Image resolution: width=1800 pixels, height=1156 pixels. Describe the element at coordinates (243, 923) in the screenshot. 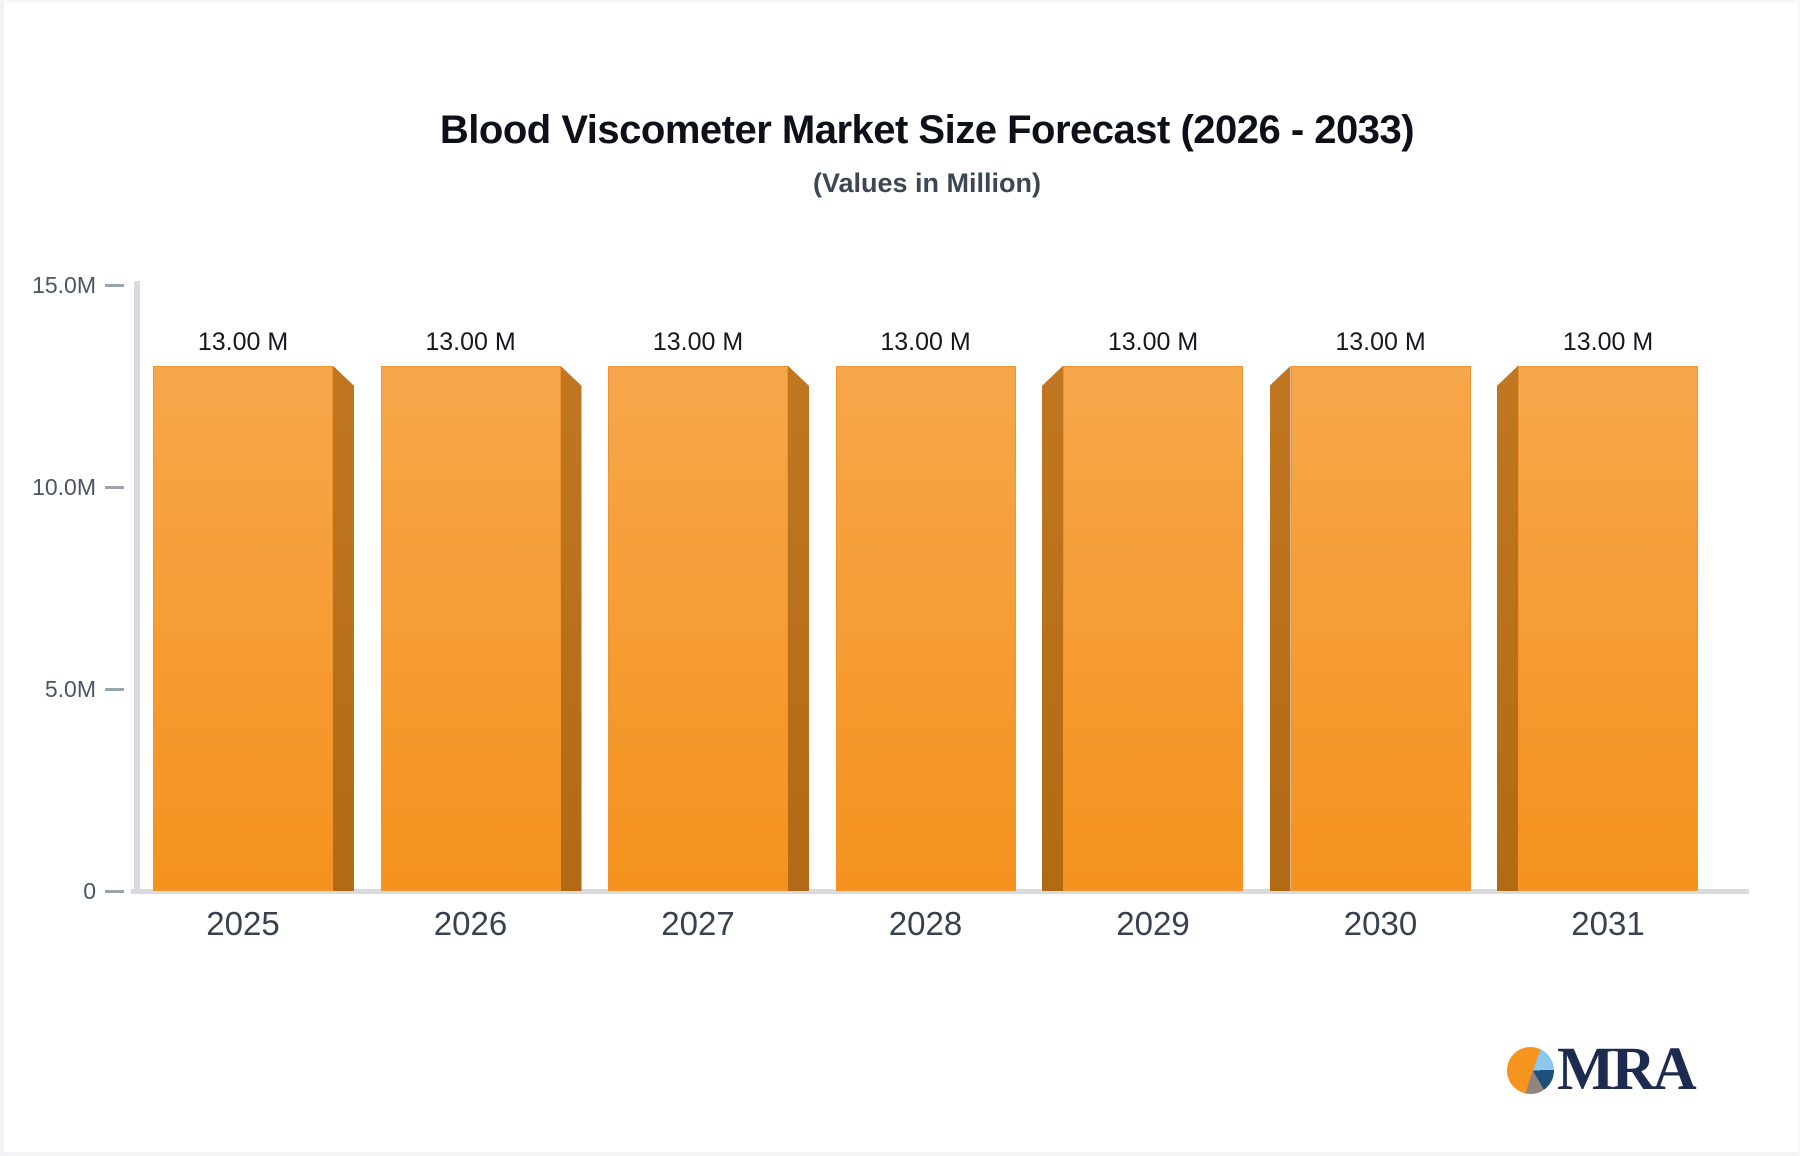

I see `x-axis-label-2025: 2025` at that location.